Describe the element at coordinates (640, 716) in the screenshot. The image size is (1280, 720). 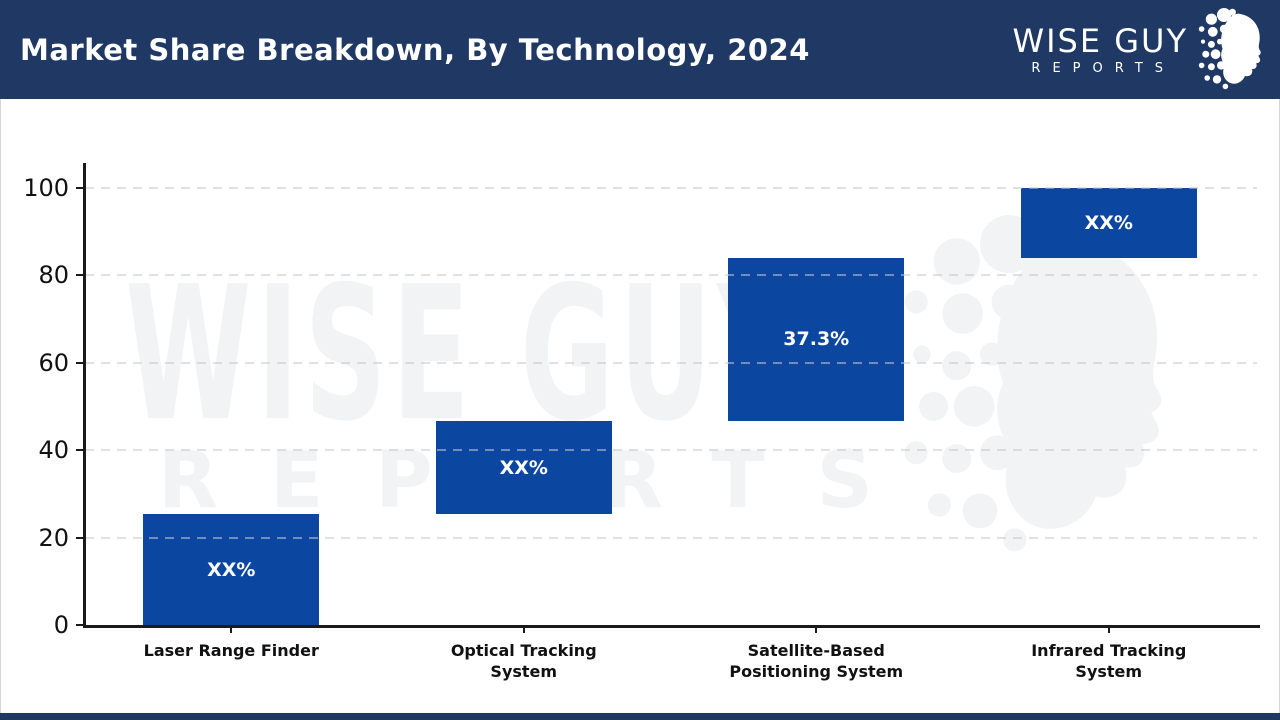
I see `footer-bar` at that location.